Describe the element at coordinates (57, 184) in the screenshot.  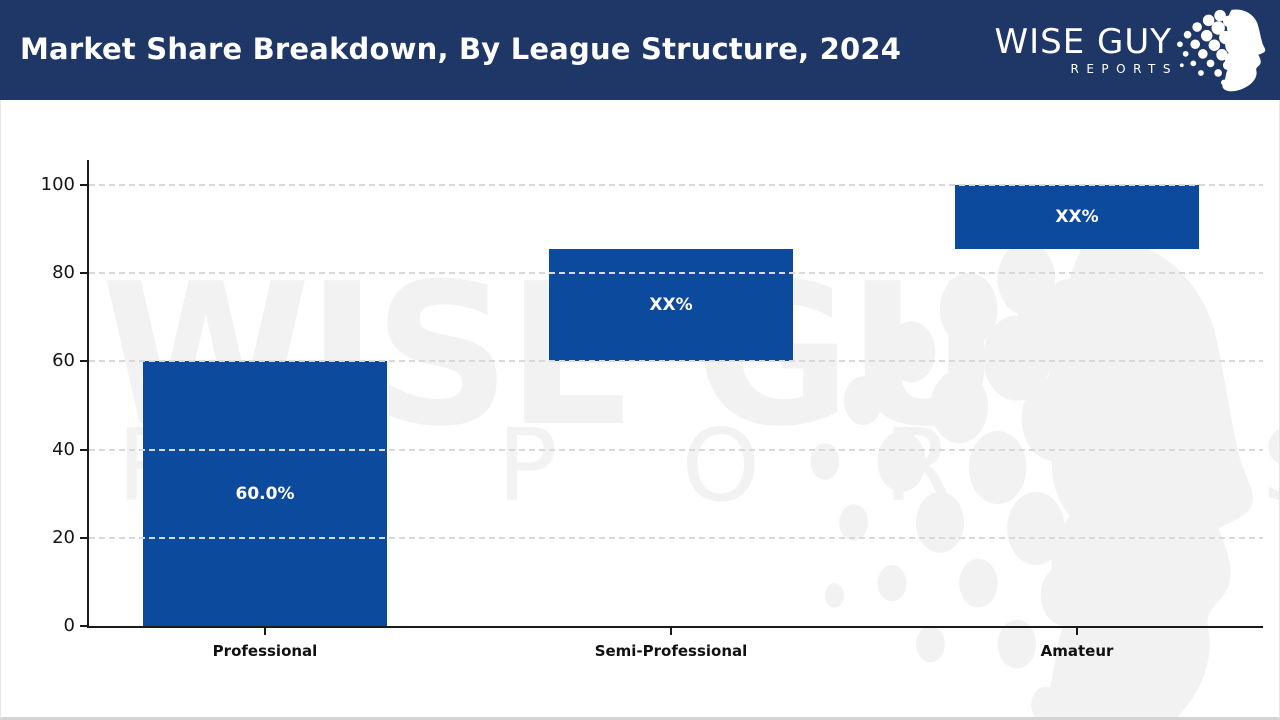
I see `y-tick-label: 100` at that location.